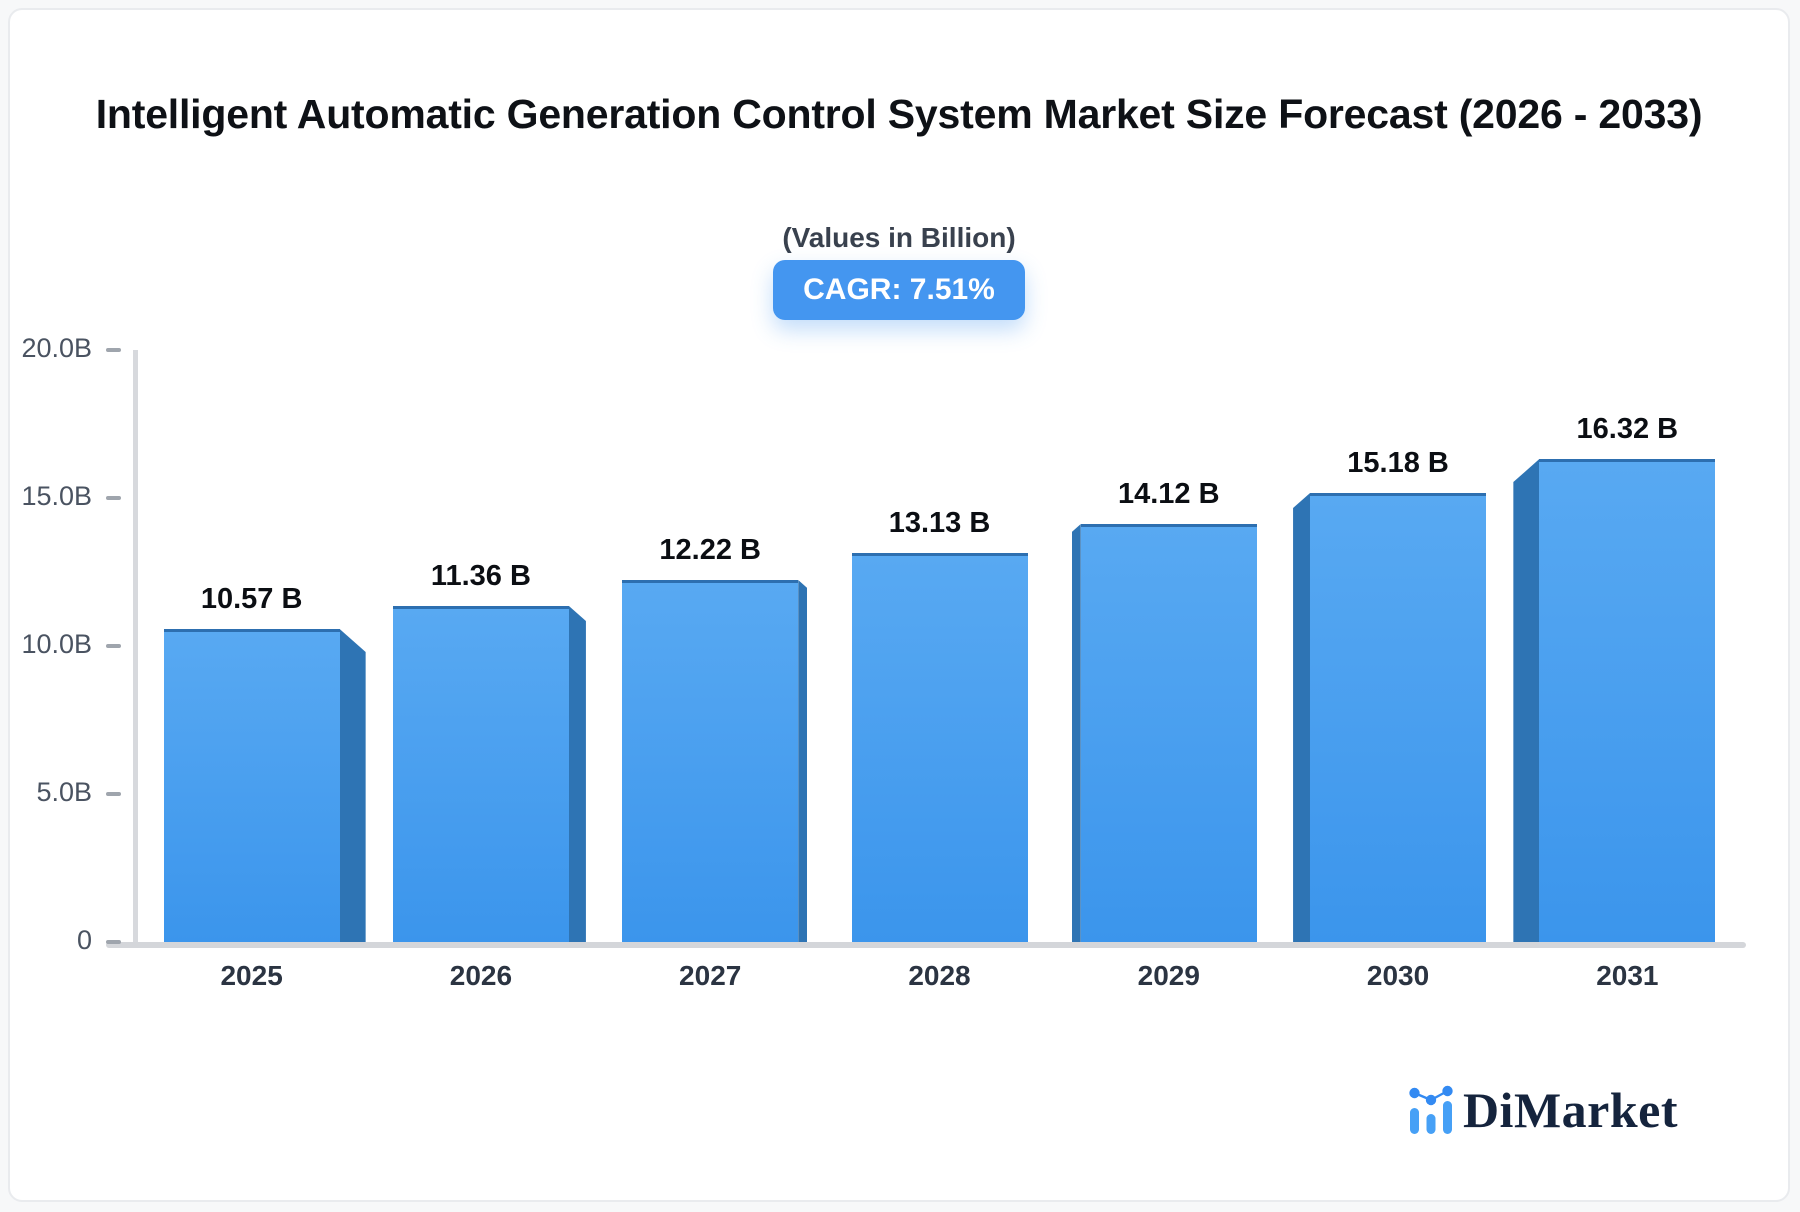 The height and width of the screenshot is (1212, 1800). Describe the element at coordinates (1431, 1095) in the screenshot. I see `logo-icon-dots` at that location.